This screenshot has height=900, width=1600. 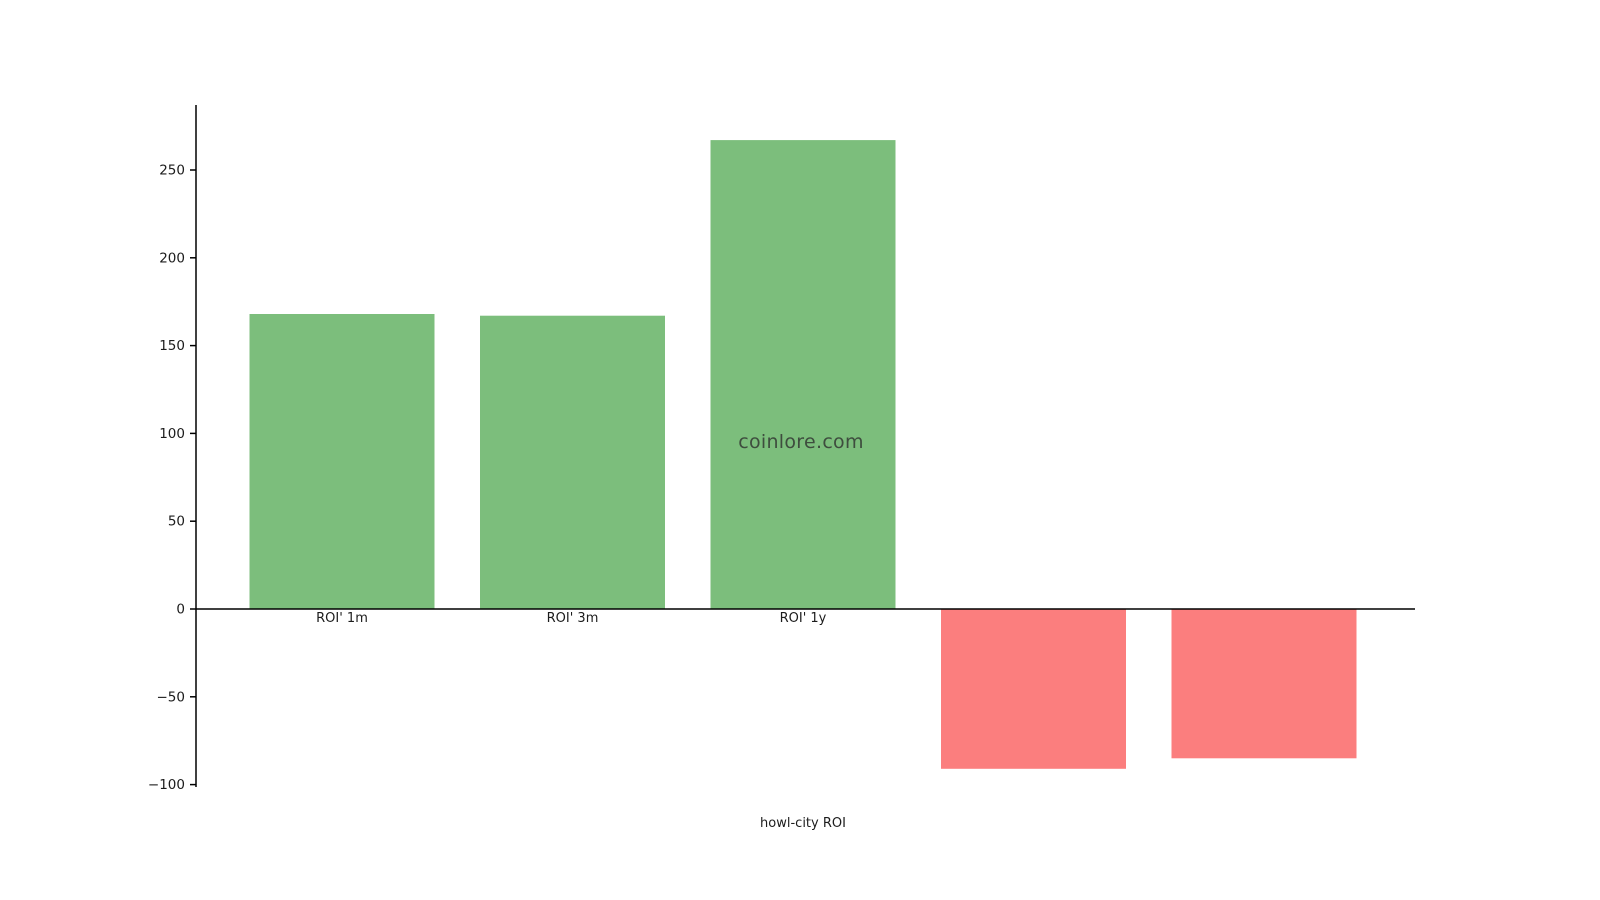 I want to click on y-tick-label: 100, so click(x=172, y=434).